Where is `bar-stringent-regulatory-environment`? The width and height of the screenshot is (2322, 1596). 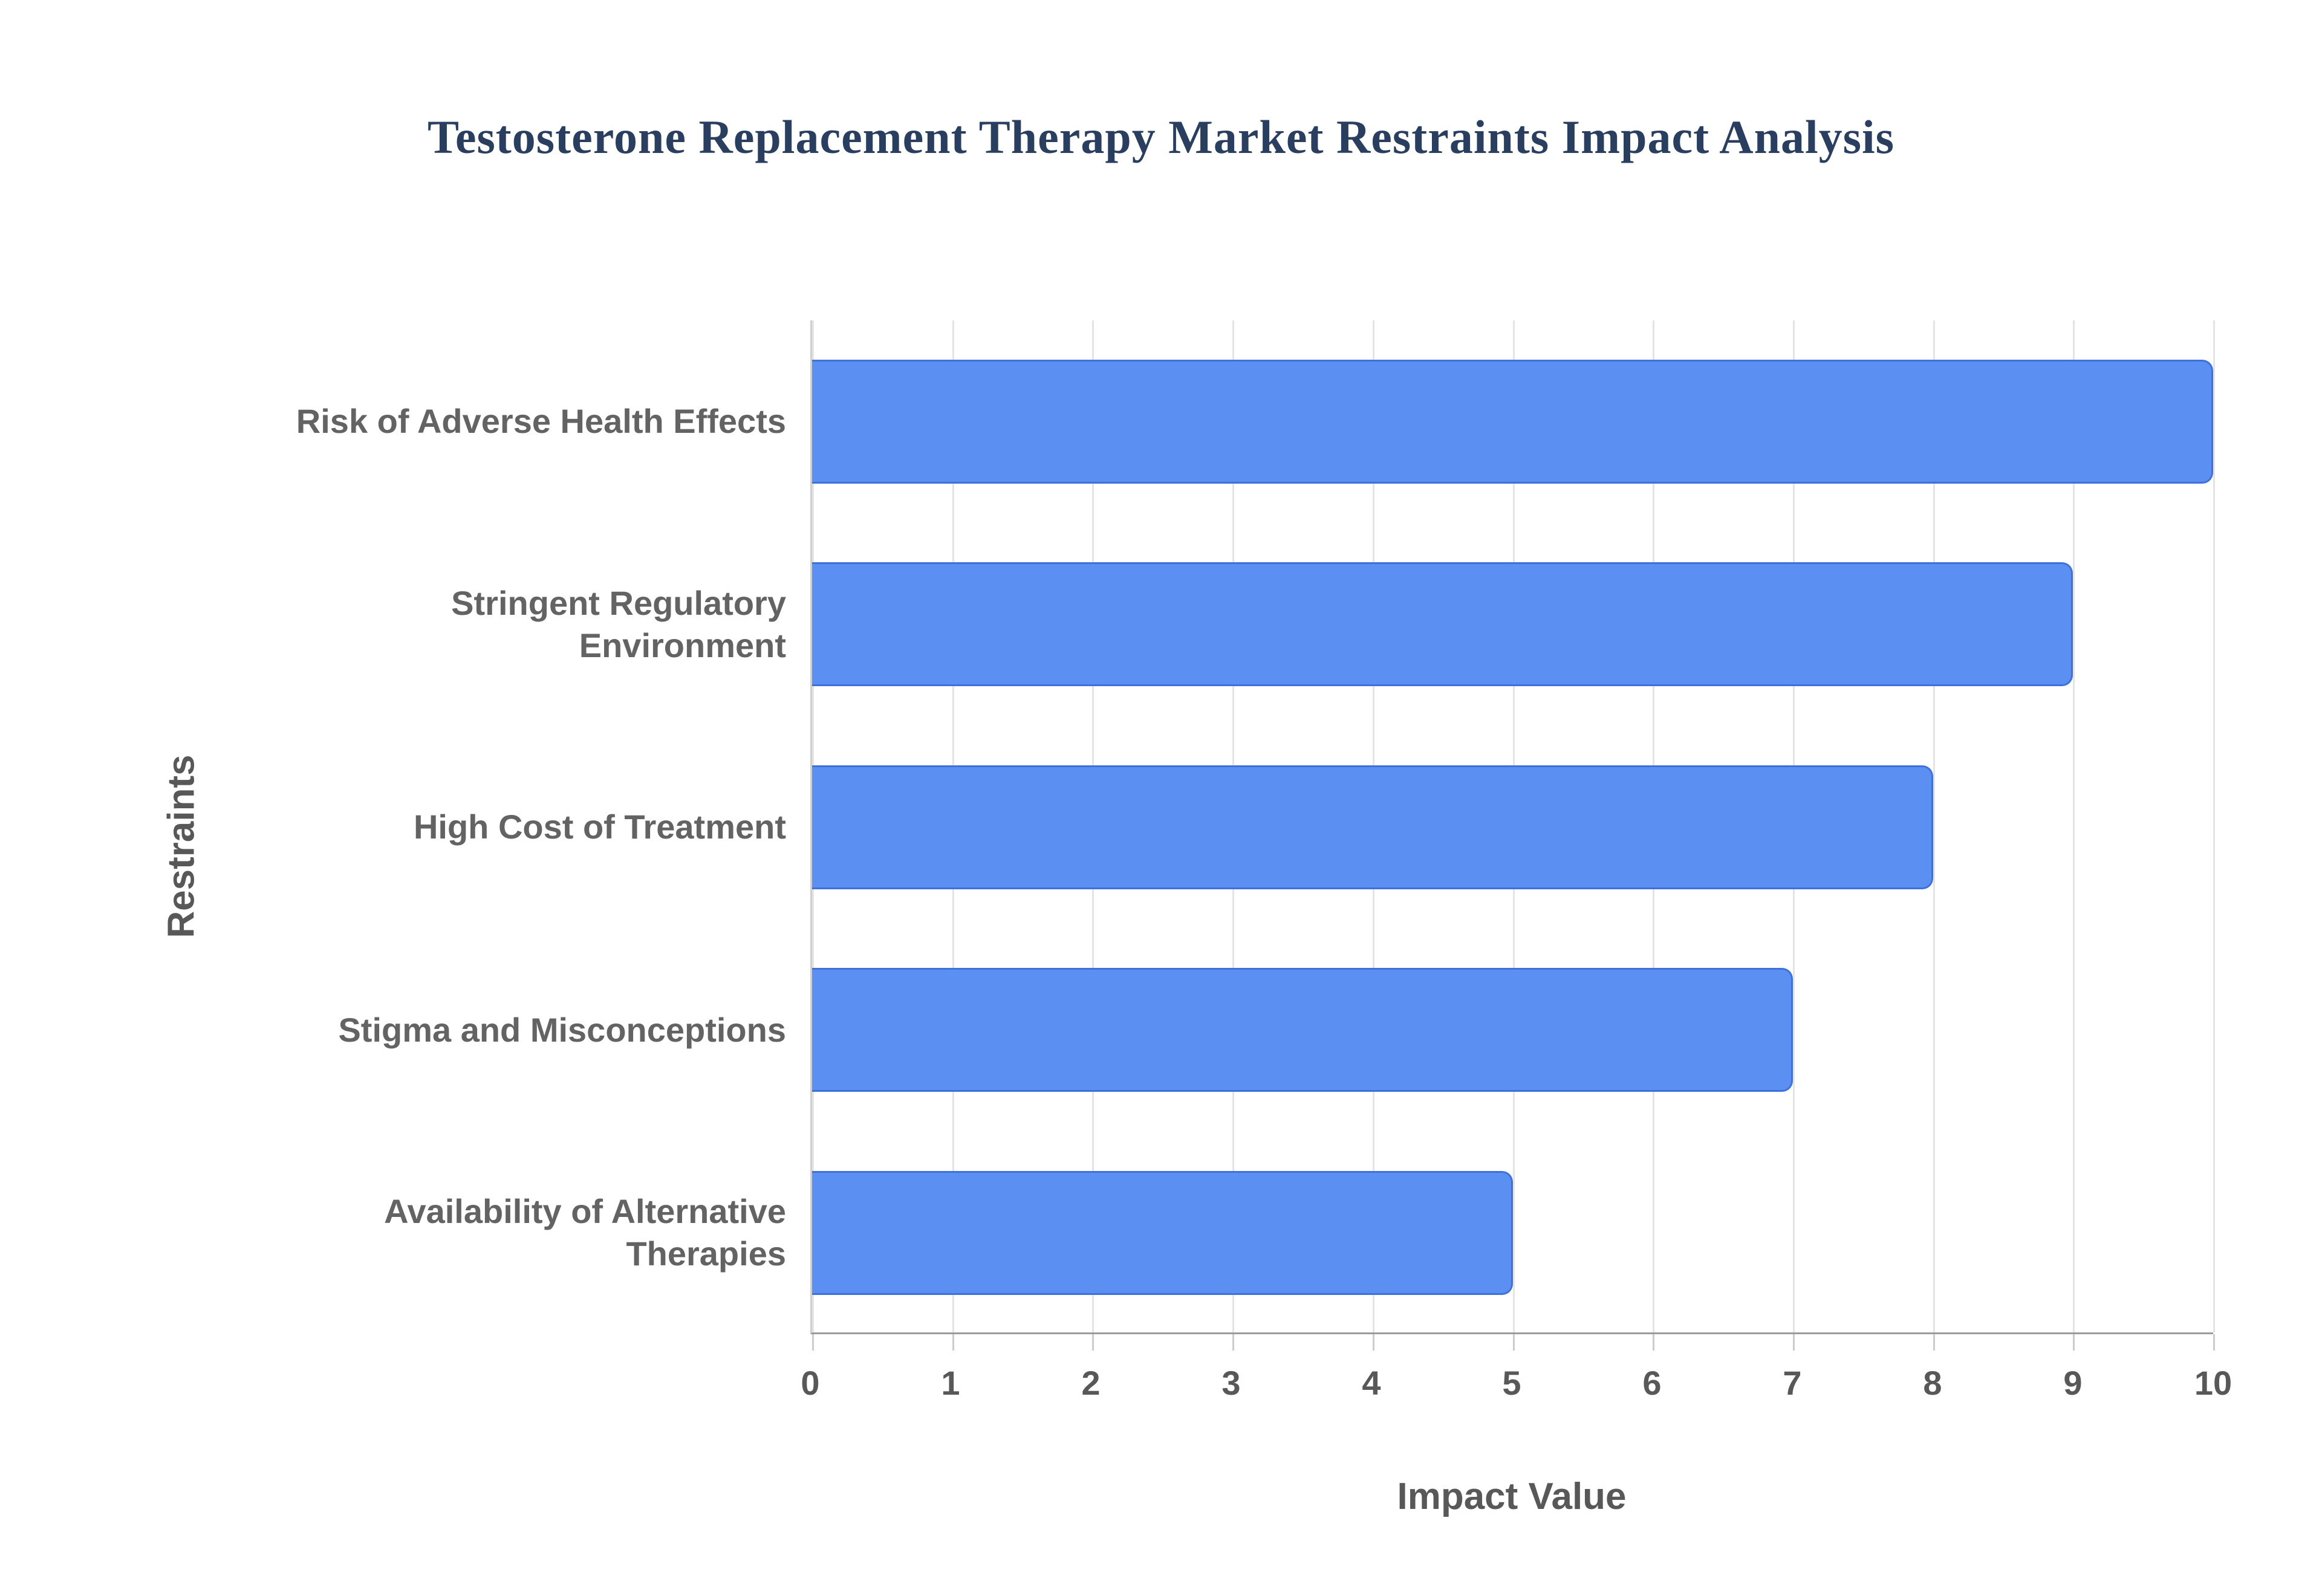 bar-stringent-regulatory-environment is located at coordinates (1442, 624).